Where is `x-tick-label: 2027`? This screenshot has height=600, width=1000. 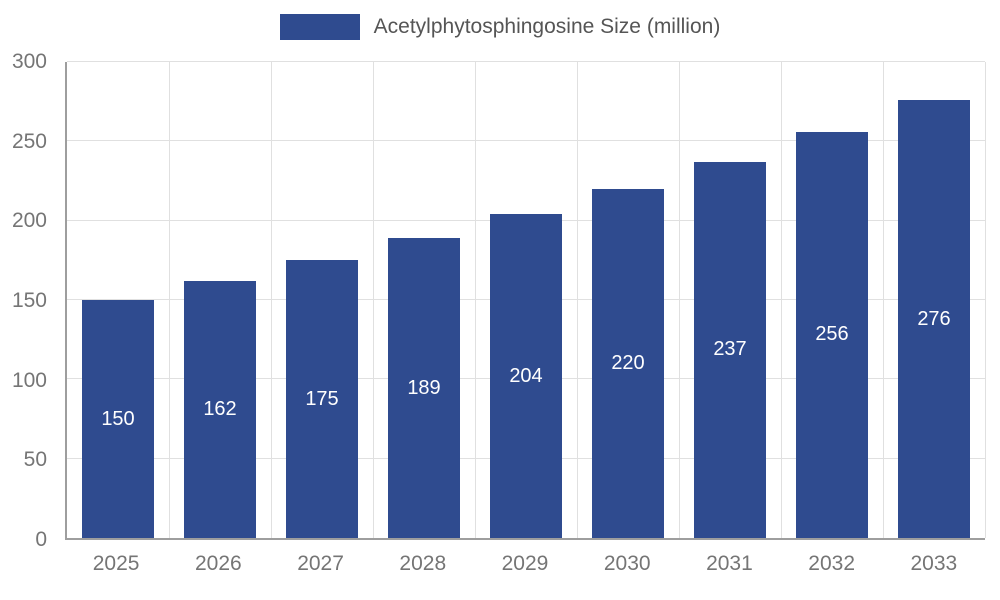
x-tick-label: 2027 is located at coordinates (320, 563).